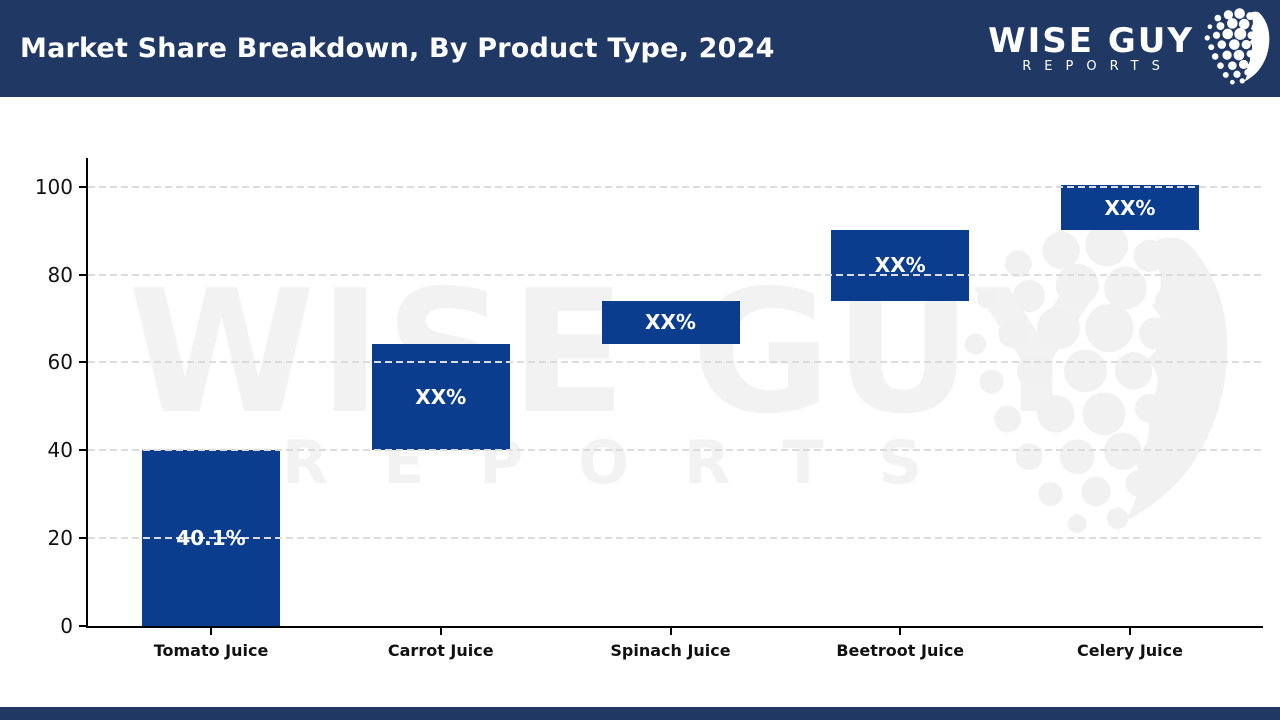 Image resolution: width=1280 pixels, height=720 pixels. I want to click on y-axis-line, so click(87, 393).